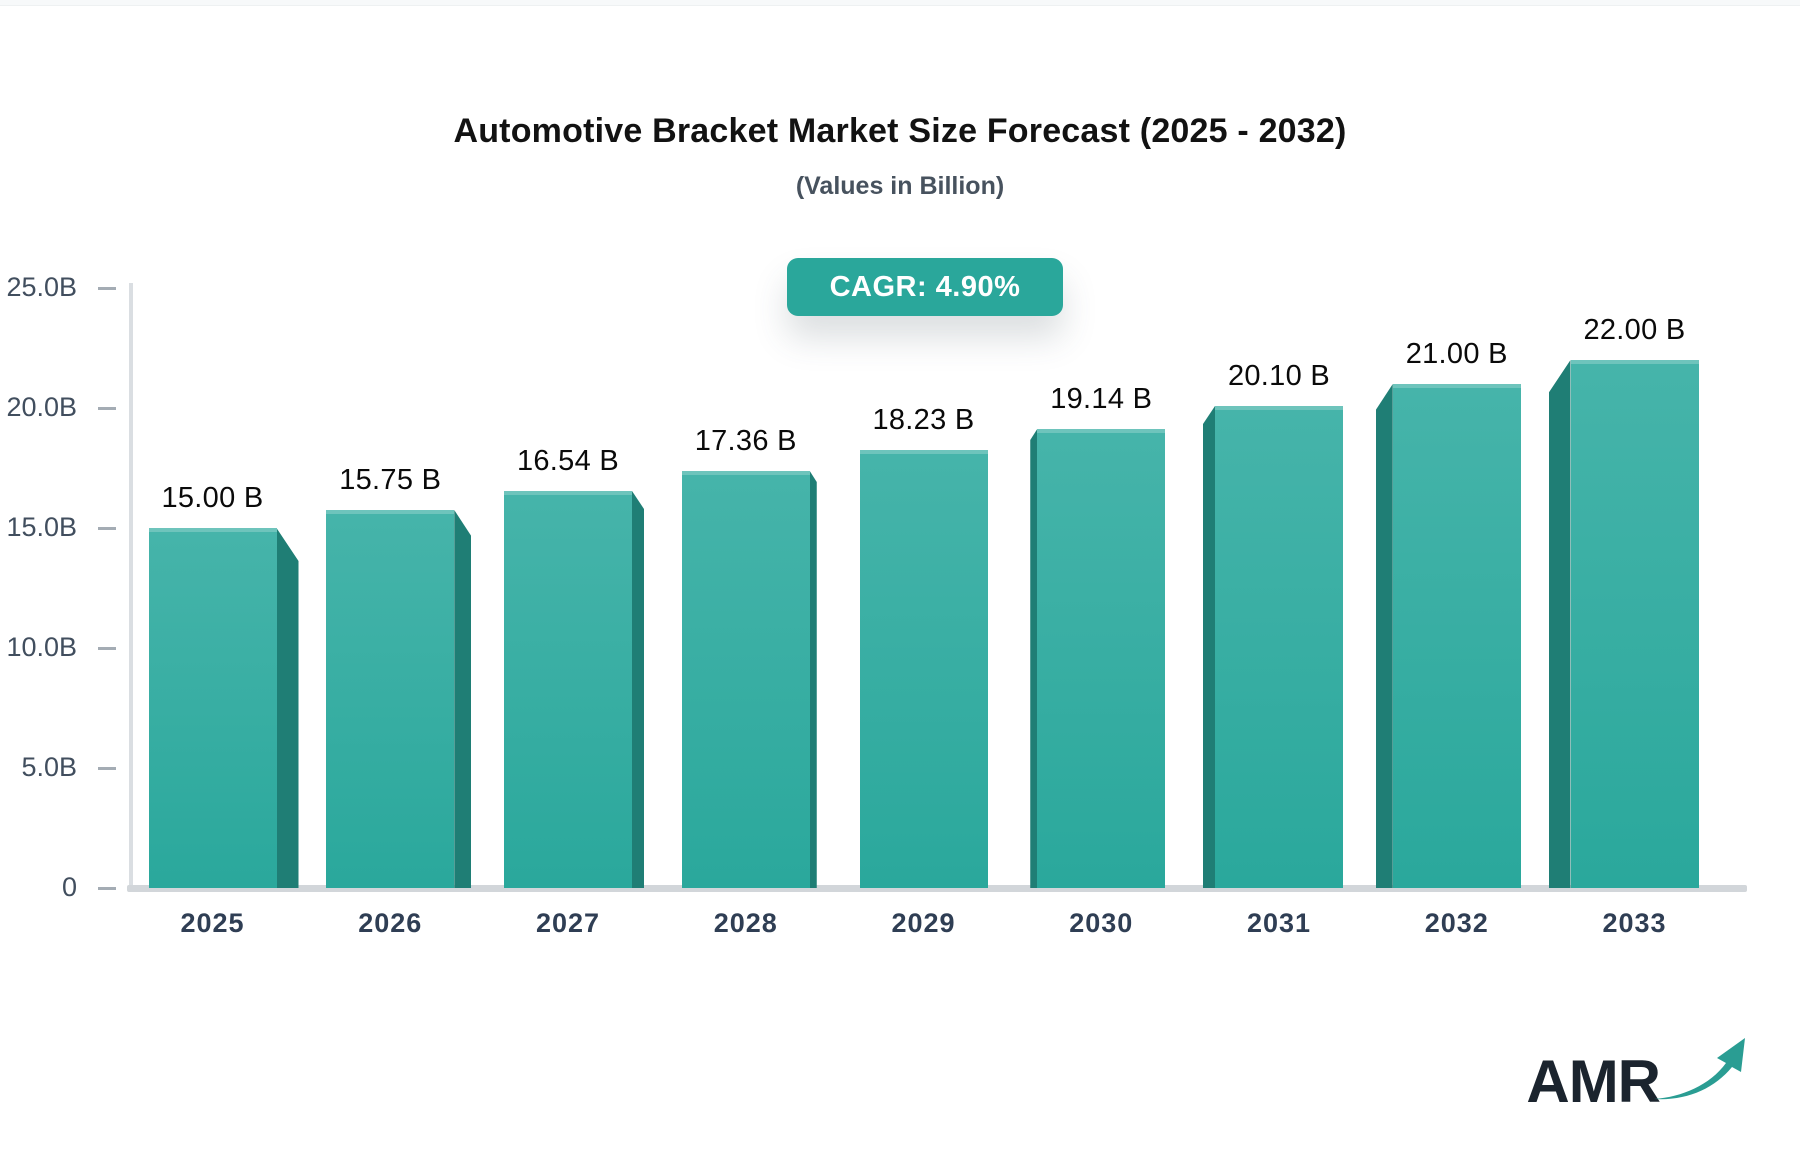  I want to click on bar-value-label: 19.14 B, so click(1101, 399).